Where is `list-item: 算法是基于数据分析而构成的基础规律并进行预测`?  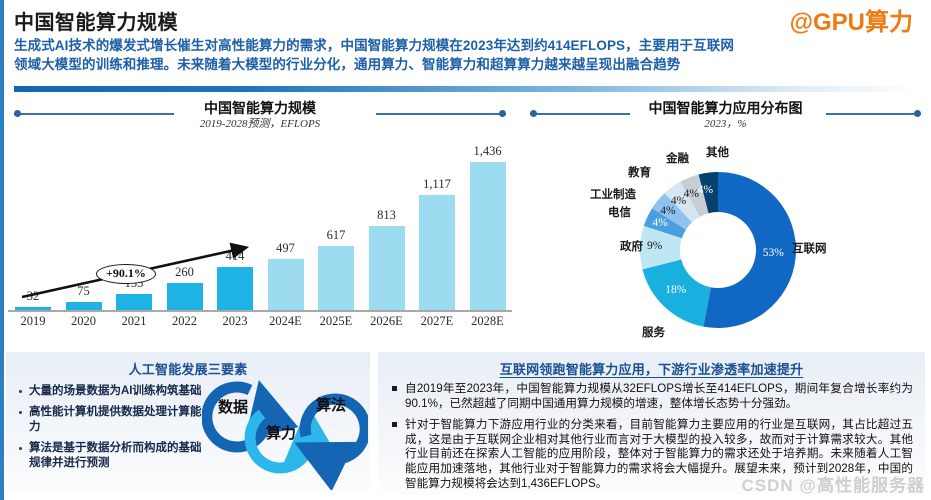
list-item: 算法是基于数据分析而构成的基础规律并进行预测 is located at coordinates (114, 456).